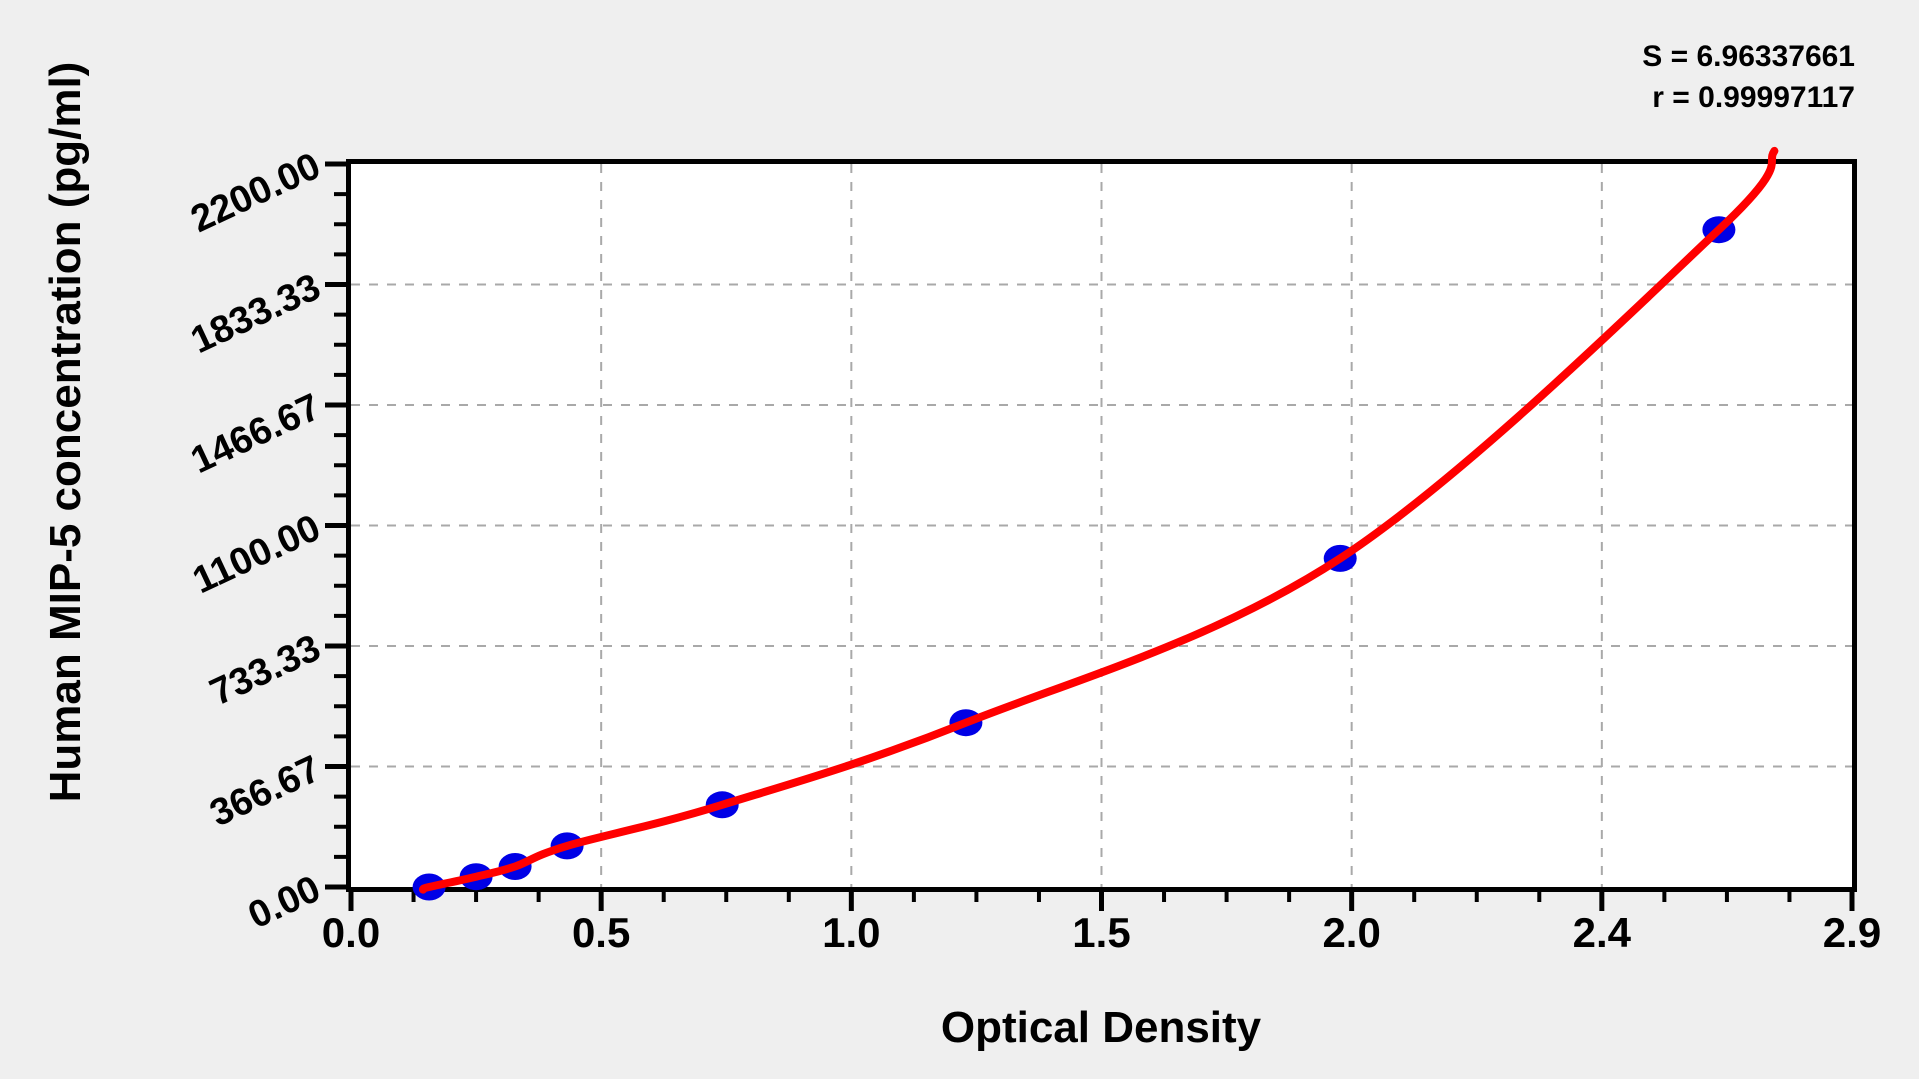  What do you see at coordinates (1748, 56) in the screenshot?
I see `fit-s-value: S = 6.96337661` at bounding box center [1748, 56].